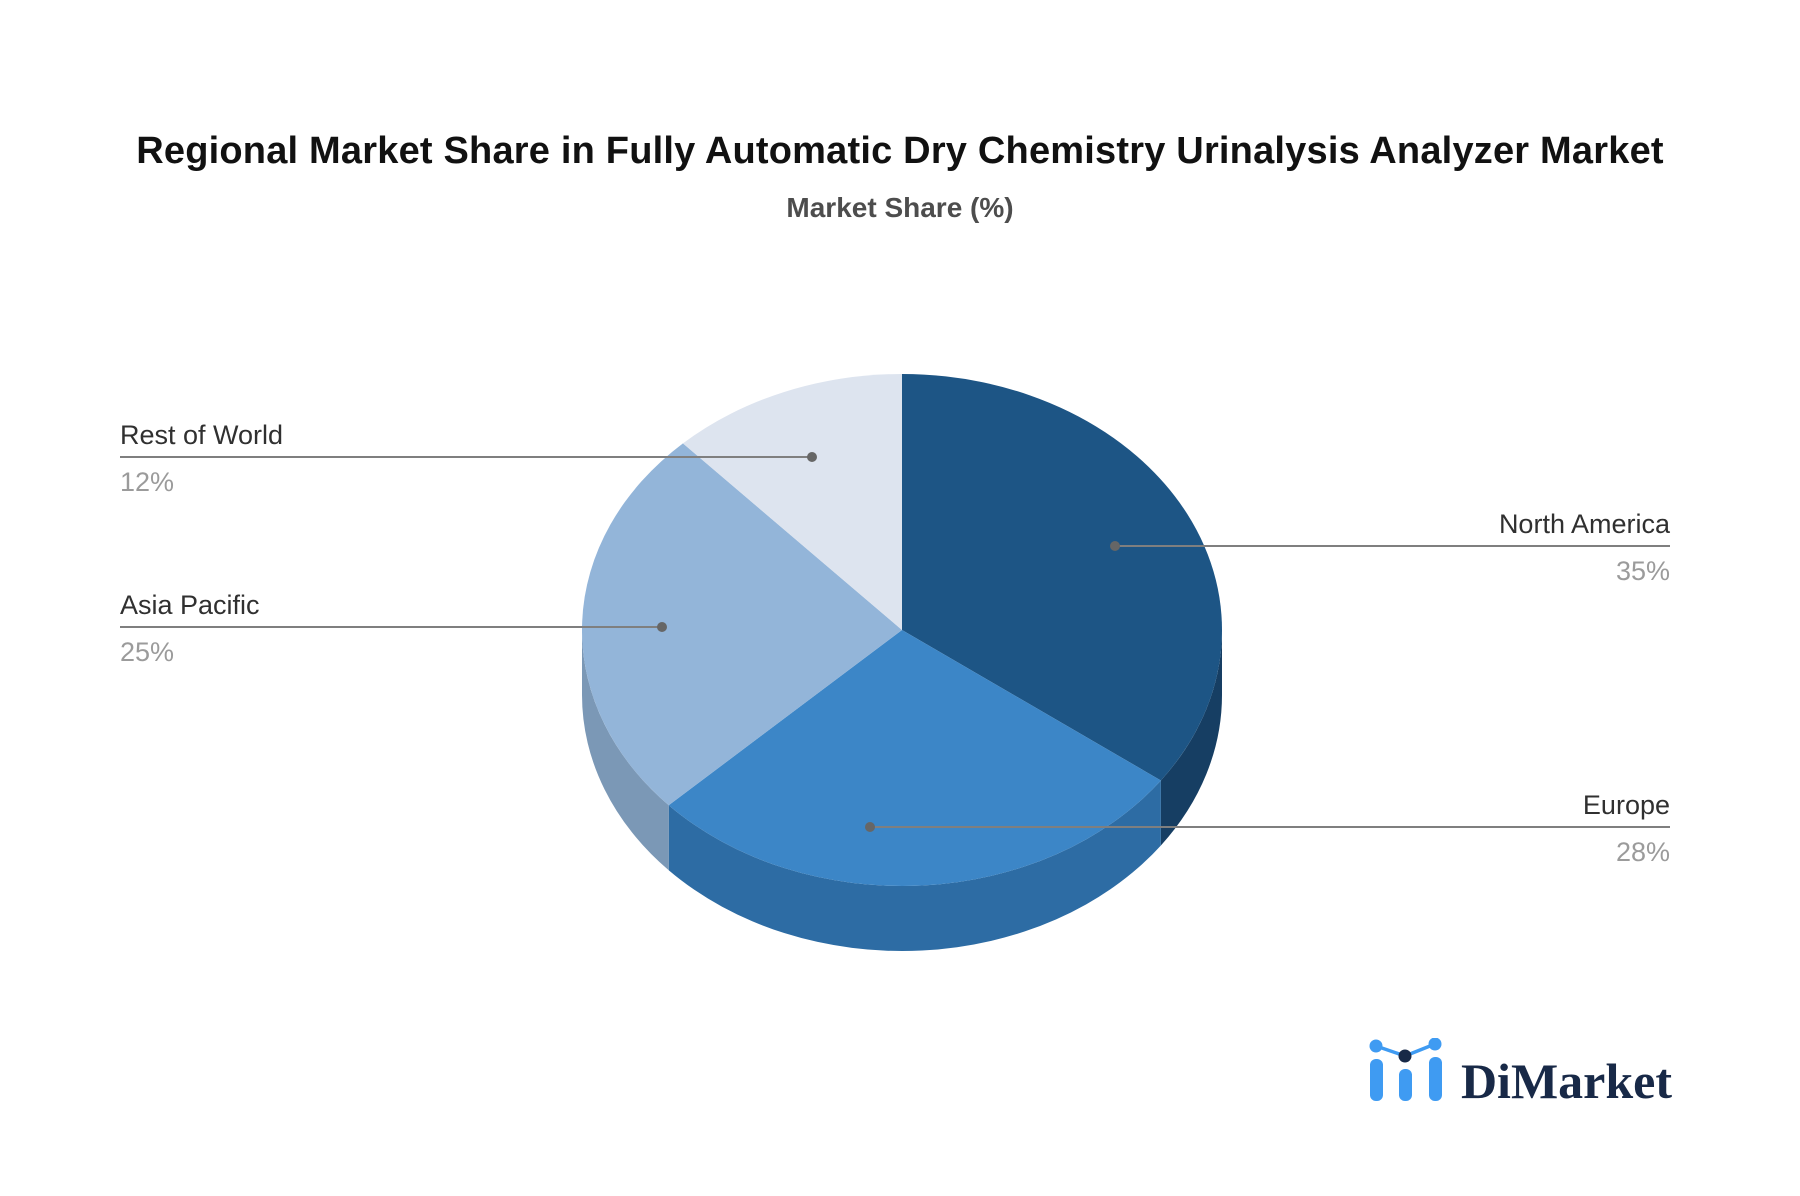 Image resolution: width=1800 pixels, height=1196 pixels. What do you see at coordinates (1115, 546) in the screenshot?
I see `connector-dot-north-america` at bounding box center [1115, 546].